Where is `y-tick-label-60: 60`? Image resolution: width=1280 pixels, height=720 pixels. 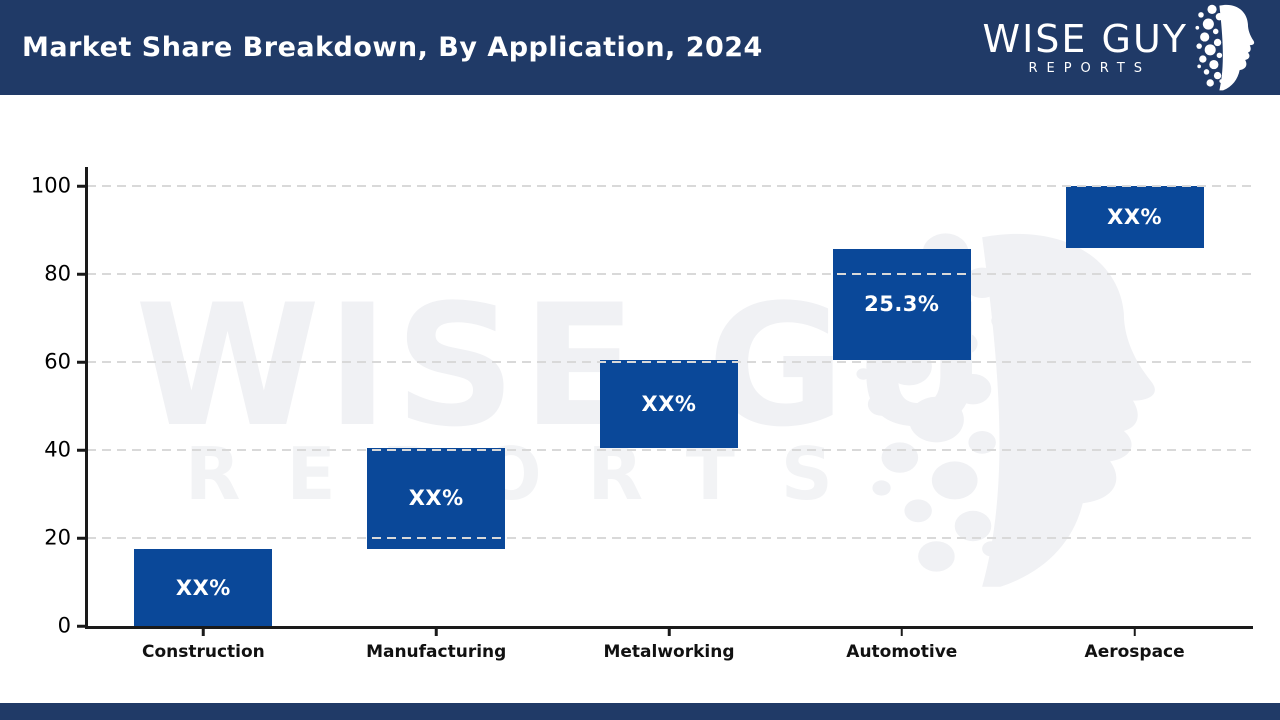
y-tick-label-60: 60 is located at coordinates (57, 361).